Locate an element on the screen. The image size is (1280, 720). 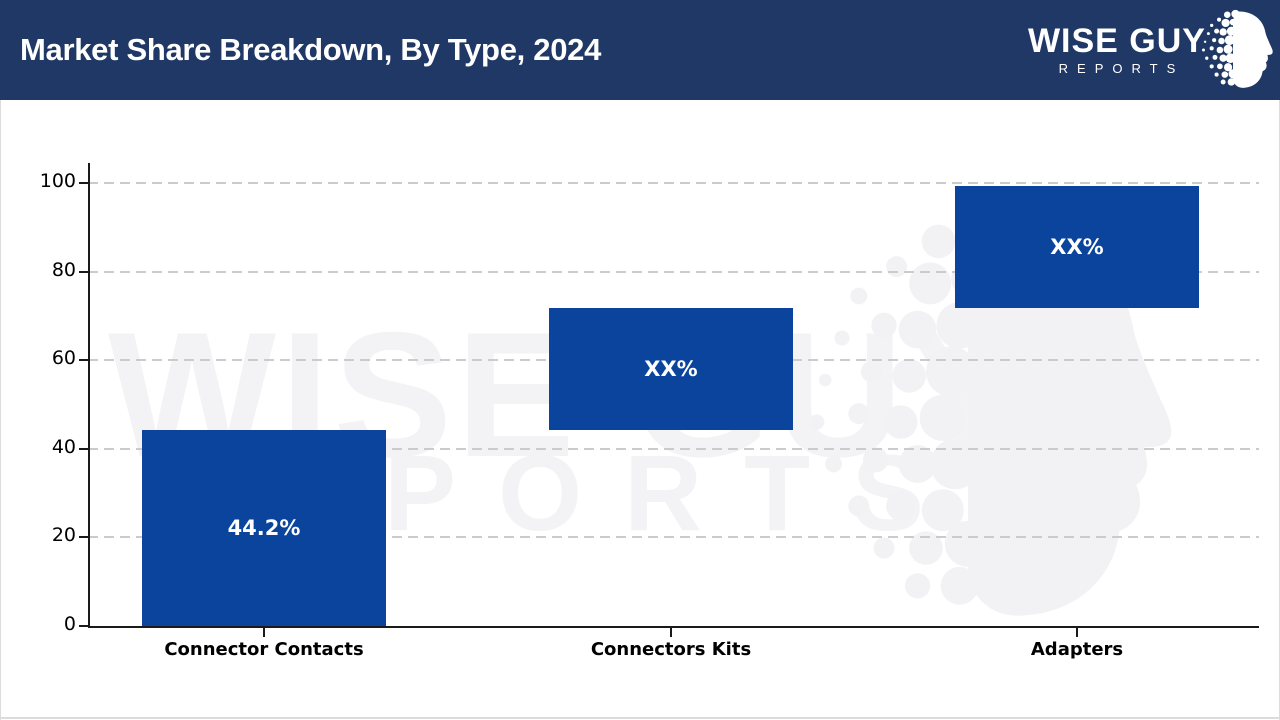
logo-text: WISE GUY REPORTS is located at coordinates (1116, 49).